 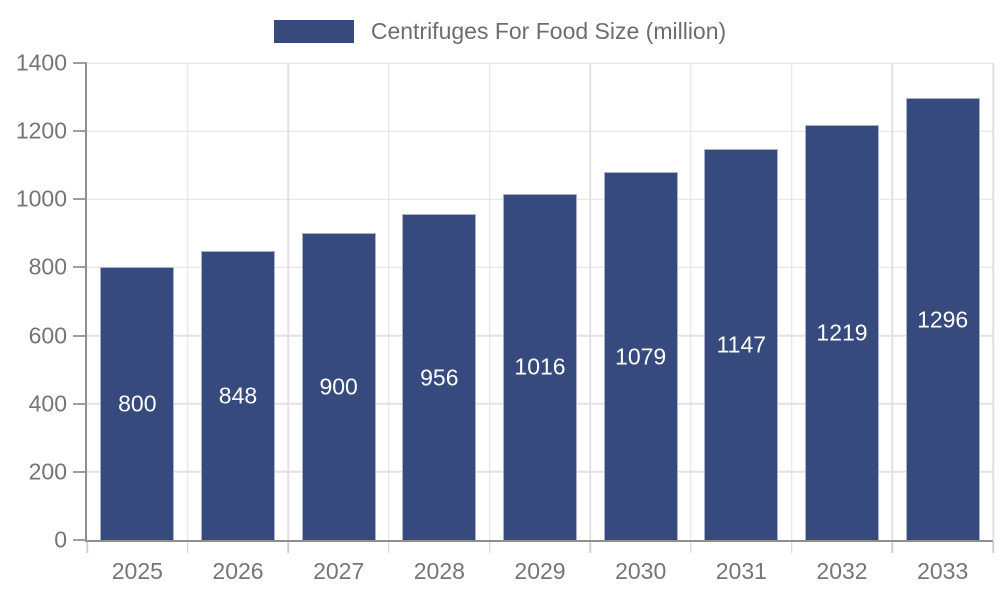 What do you see at coordinates (137, 571) in the screenshot?
I see `x-axis-tick-label: 2025` at bounding box center [137, 571].